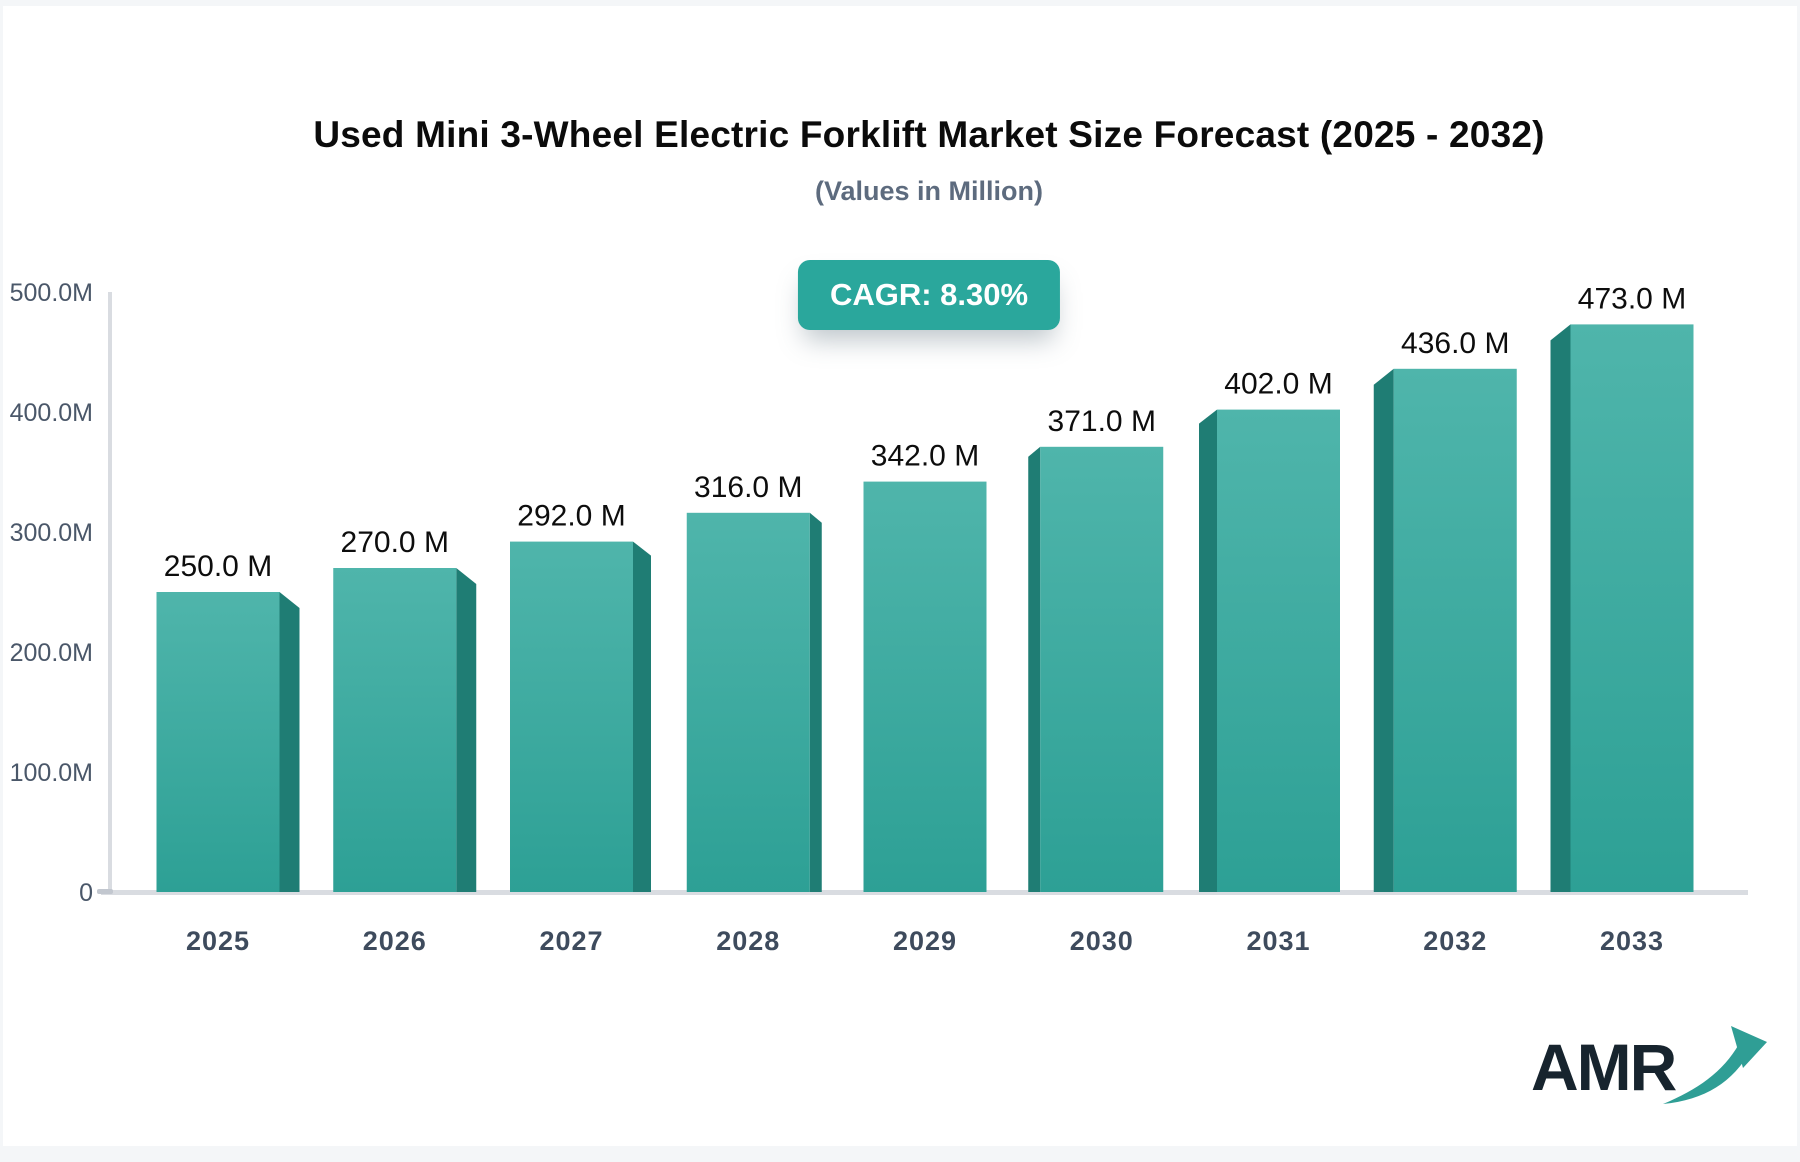 The height and width of the screenshot is (1162, 1800). What do you see at coordinates (925, 456) in the screenshot?
I see `bar-value-label: 342.0 M` at bounding box center [925, 456].